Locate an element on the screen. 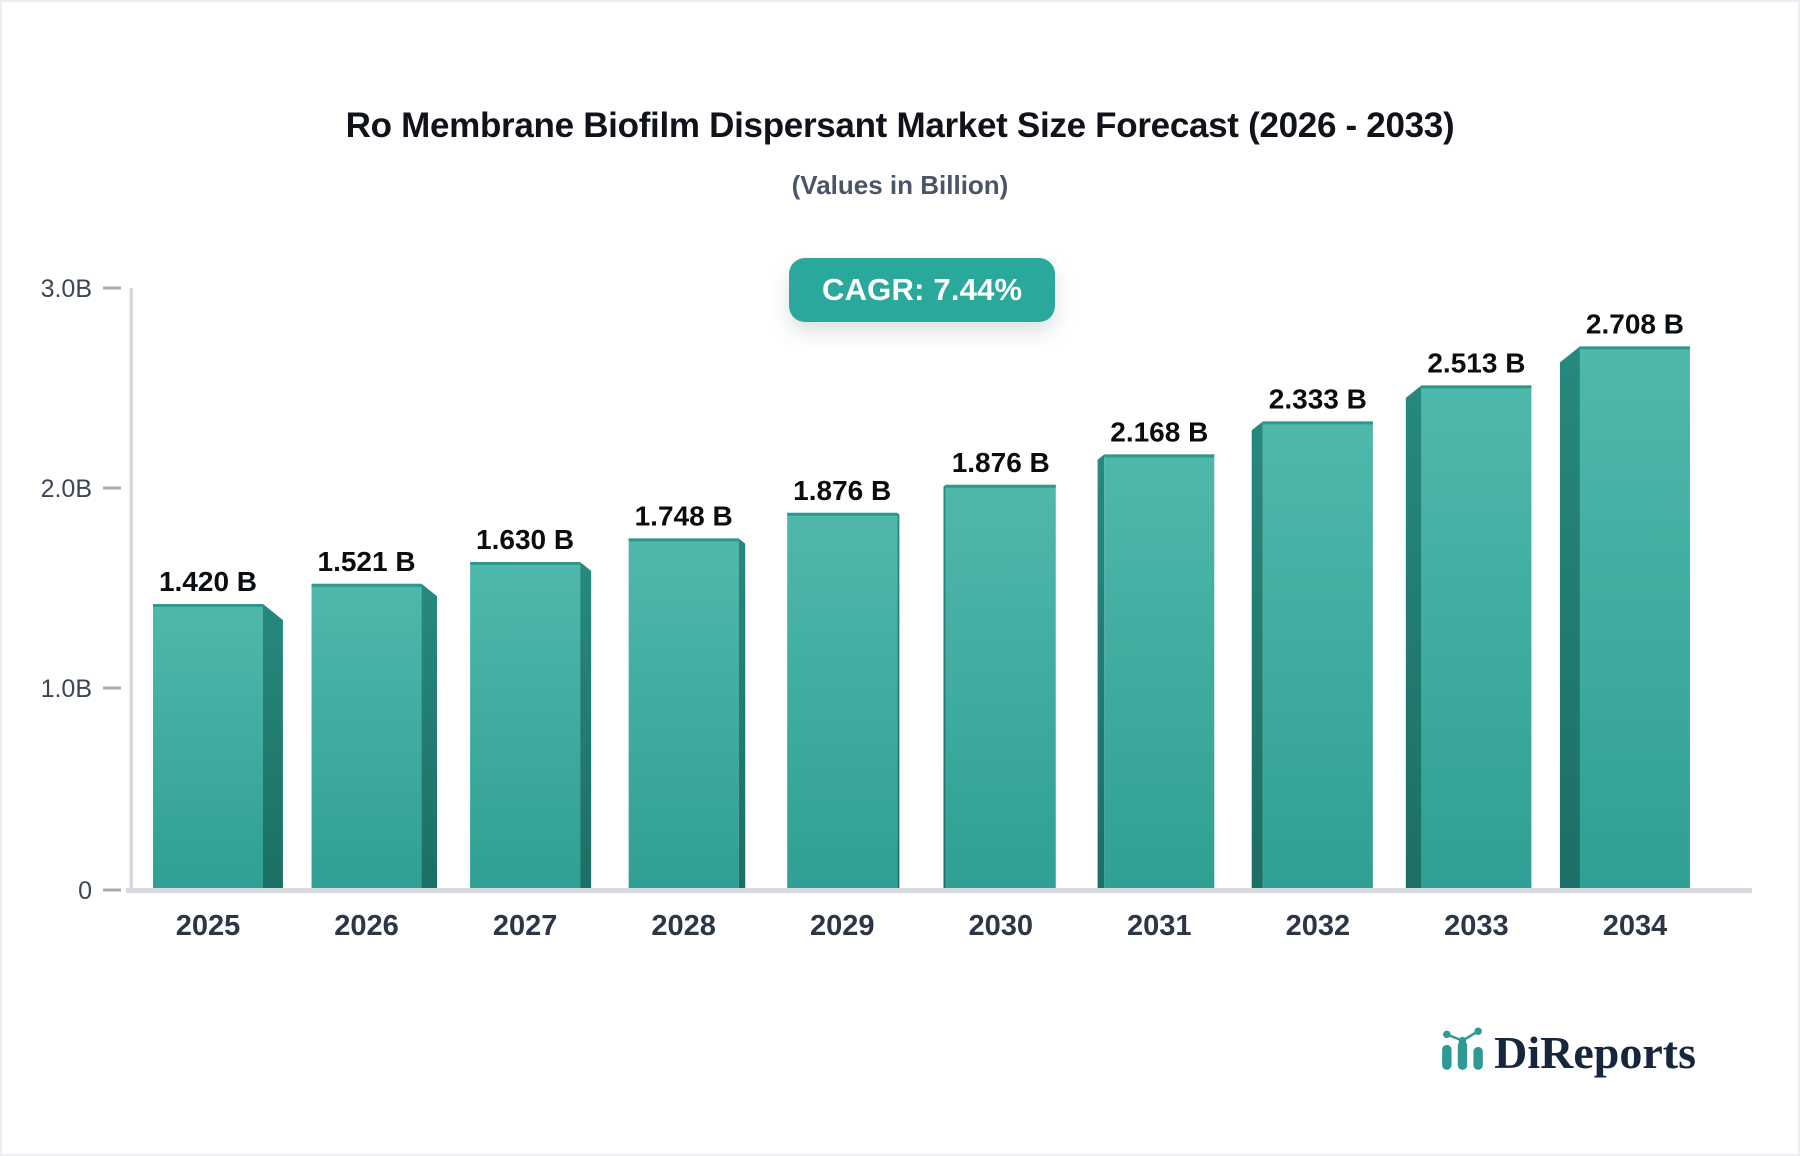  bar-value-label: 2.333 B is located at coordinates (1318, 398).